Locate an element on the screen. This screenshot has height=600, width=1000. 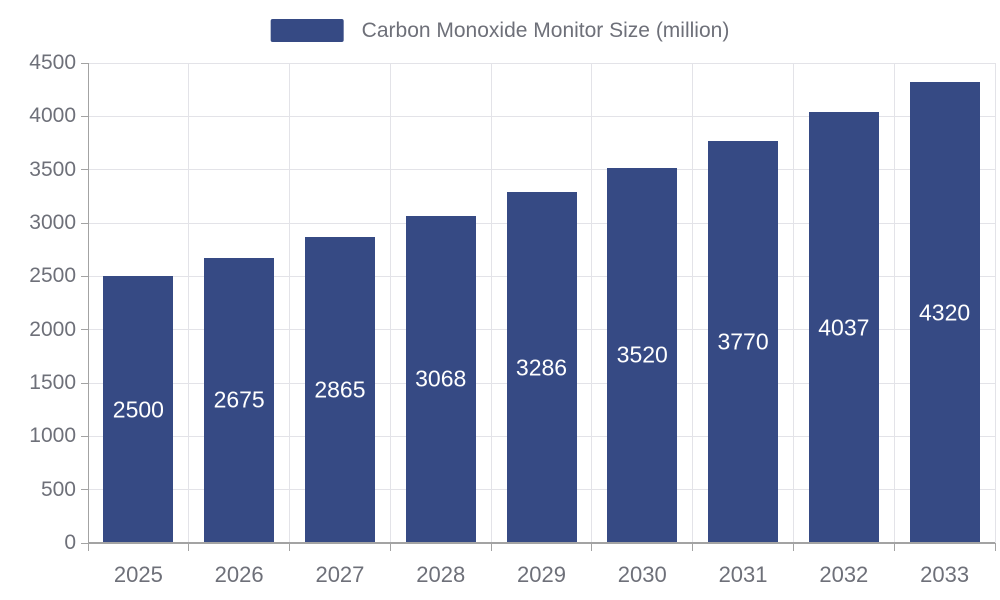
y-axis-label: 4000 is located at coordinates (52, 116).